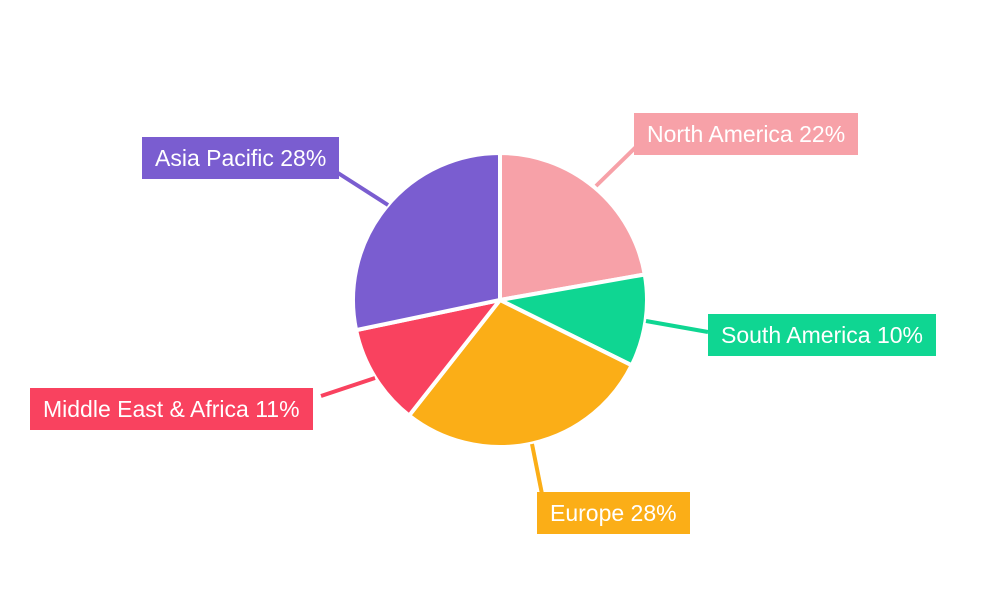 Image resolution: width=1000 pixels, height=600 pixels. I want to click on label-north-america: North America 22%, so click(746, 134).